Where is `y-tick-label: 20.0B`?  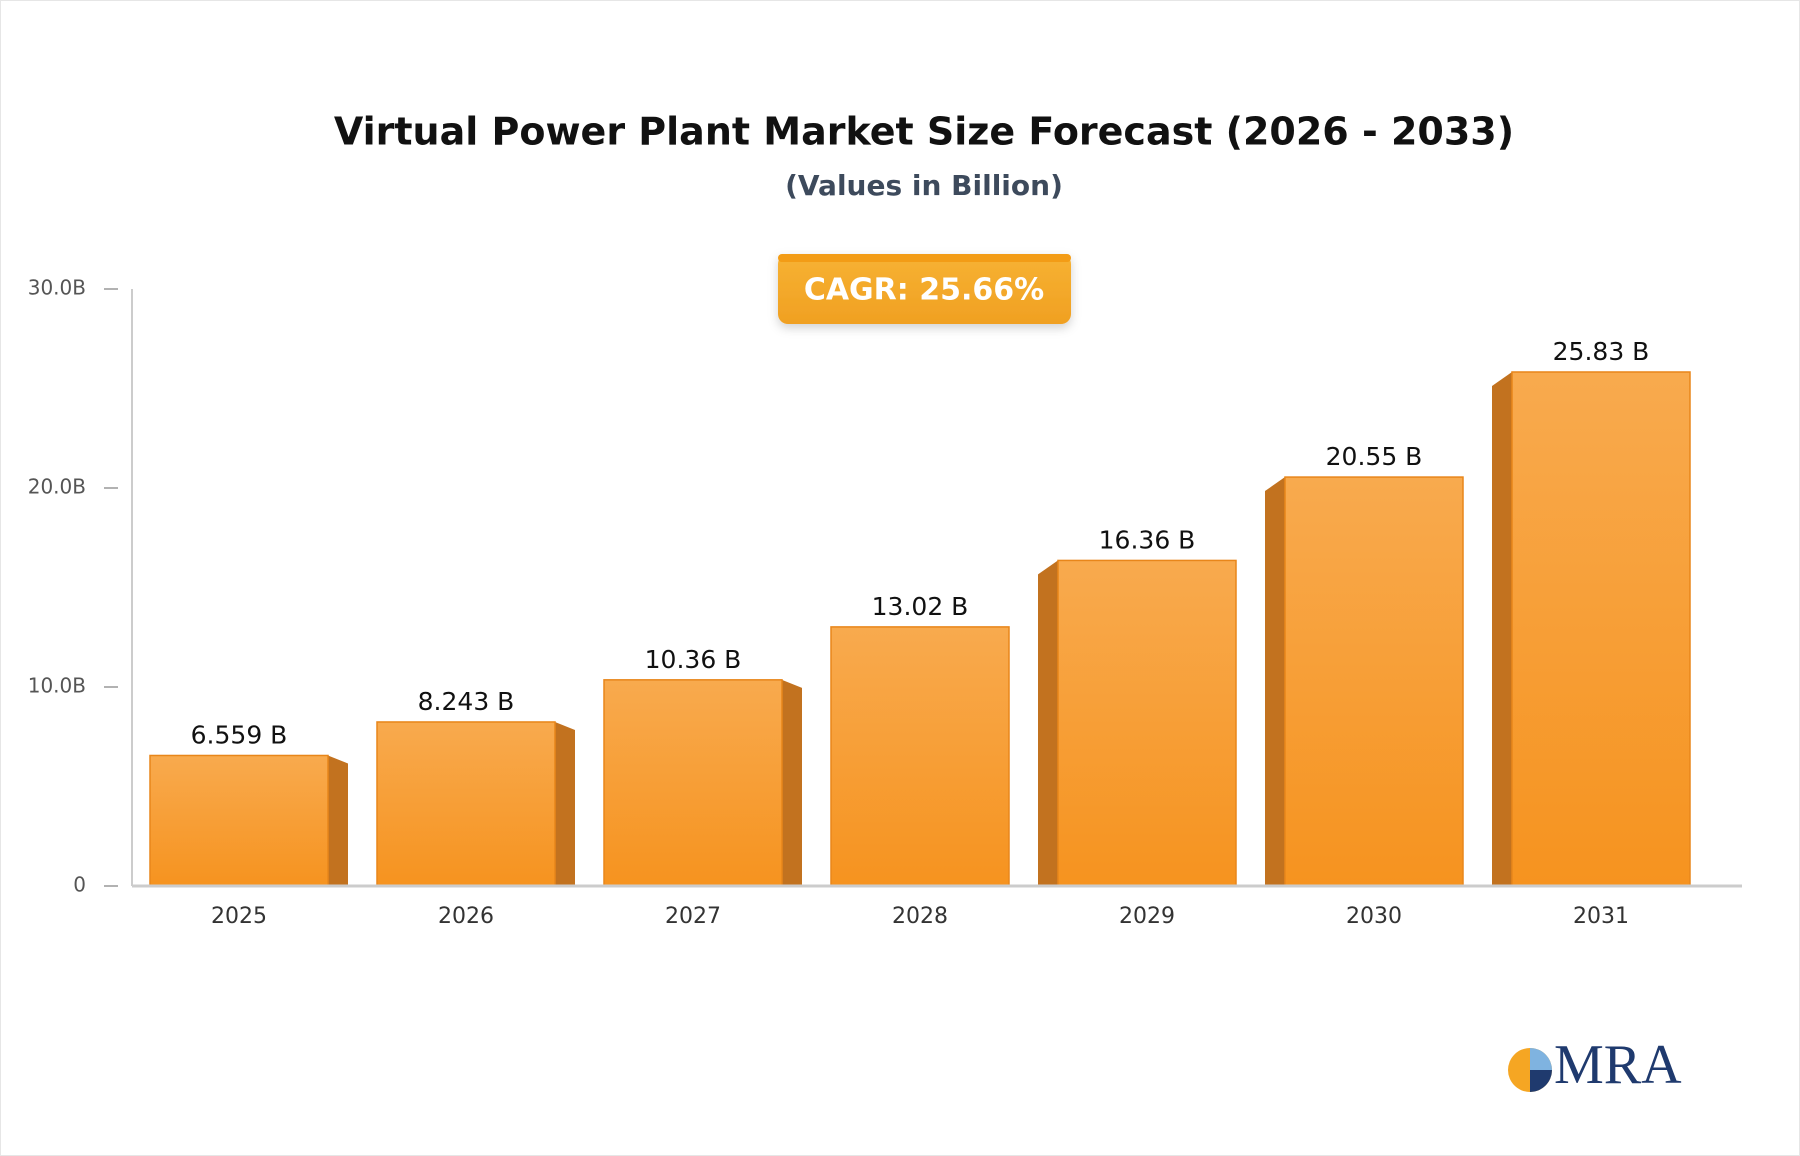 y-tick-label: 20.0B is located at coordinates (57, 487).